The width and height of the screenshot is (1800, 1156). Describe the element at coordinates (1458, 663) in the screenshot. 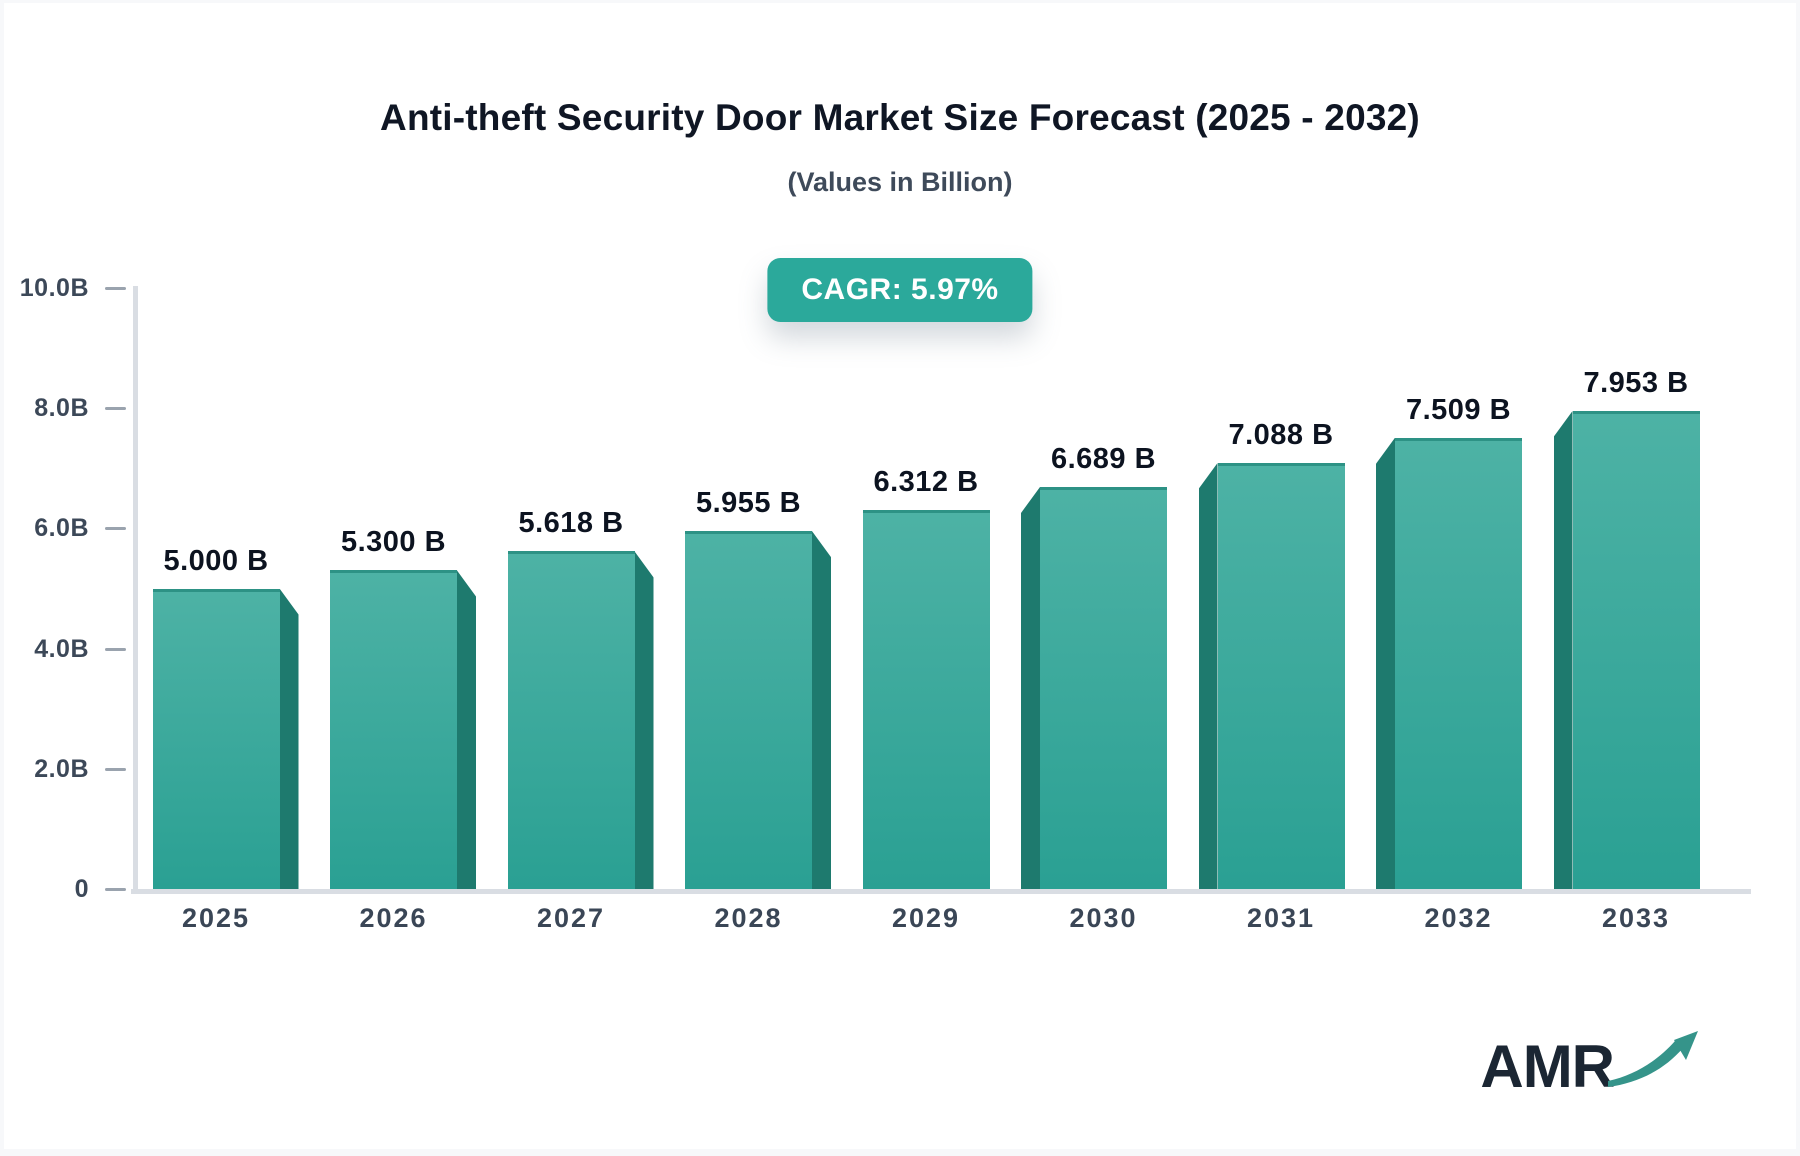

I see `bar-2032` at that location.